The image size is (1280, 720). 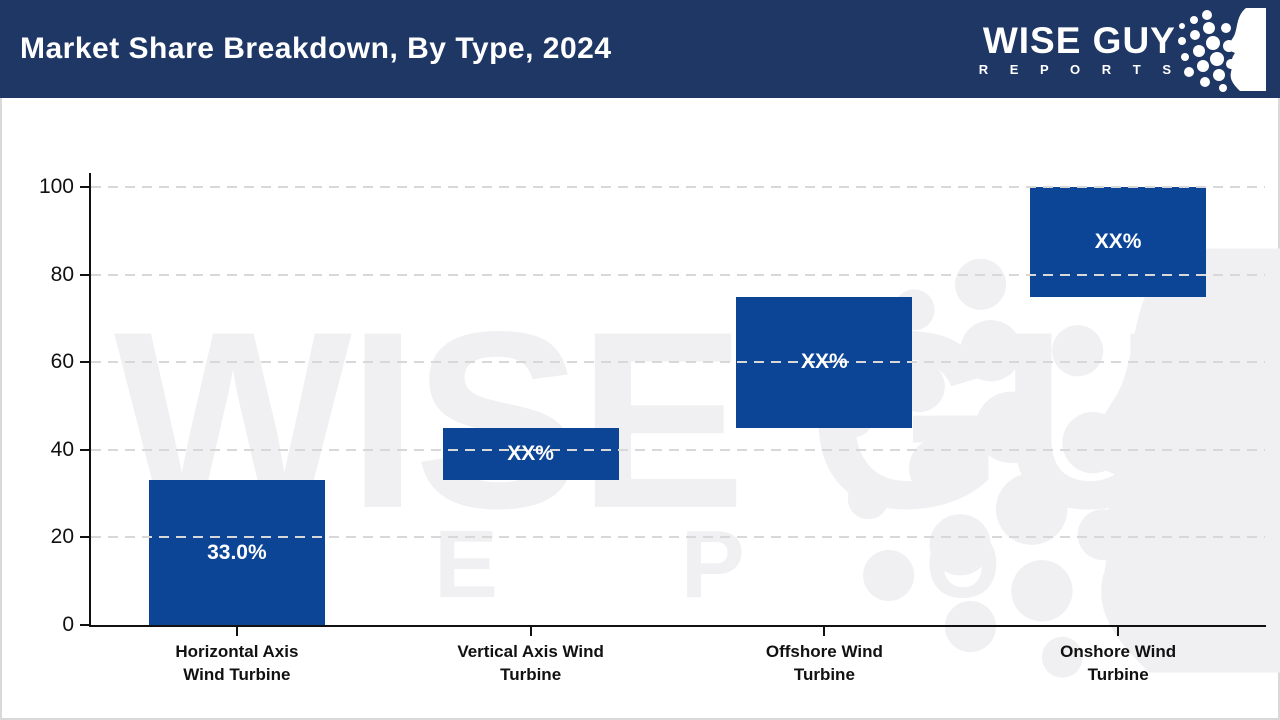 What do you see at coordinates (530, 663) in the screenshot?
I see `x-category-label: Vertical Axis Wind Turbine` at bounding box center [530, 663].